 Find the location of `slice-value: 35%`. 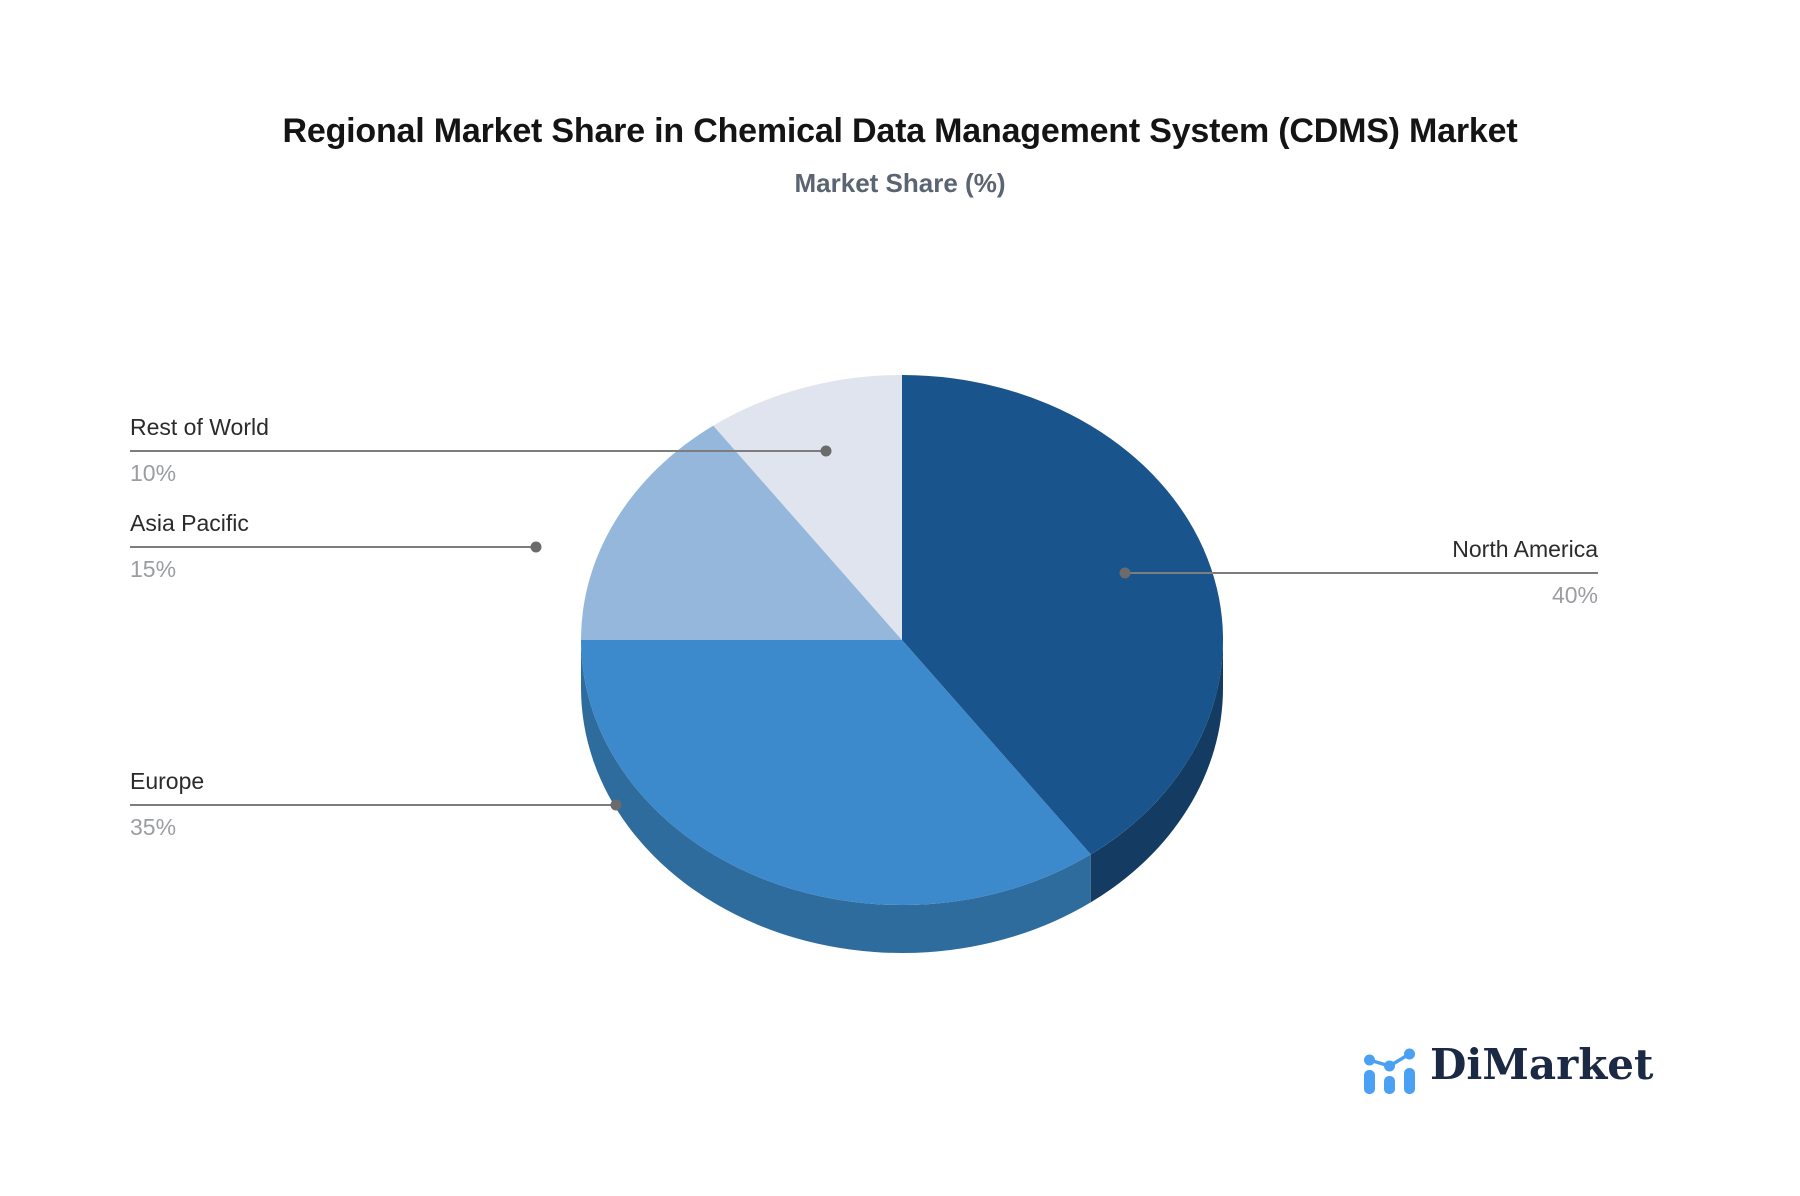

slice-value: 35% is located at coordinates (153, 827).